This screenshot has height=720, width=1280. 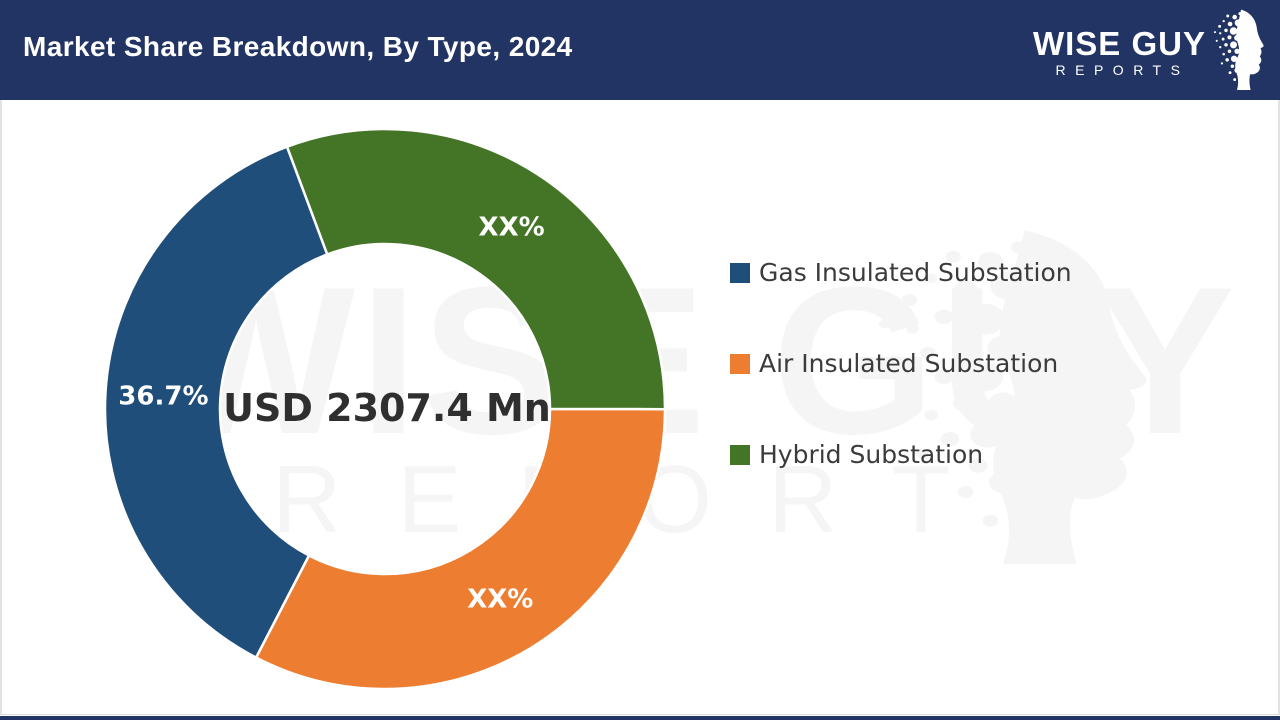 I want to click on legend-item-1: Air Insulated Substation, so click(x=901, y=363).